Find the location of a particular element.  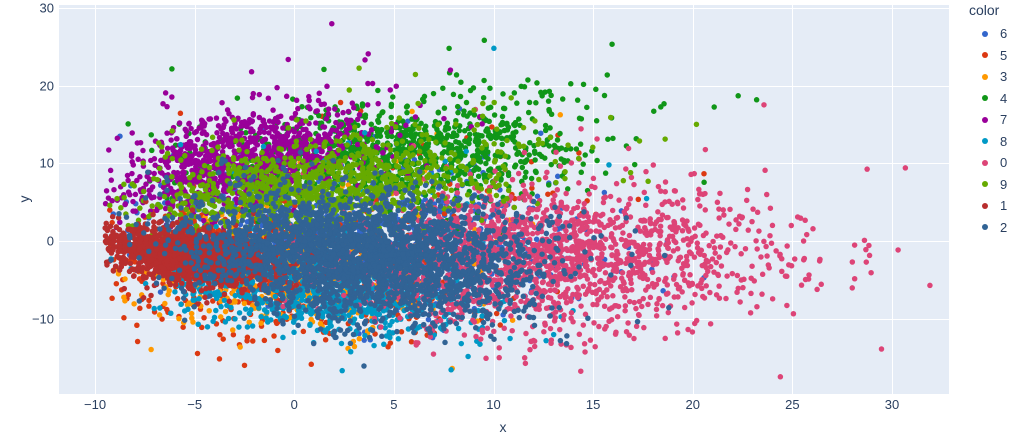

x-tick-label: 25 is located at coordinates (792, 404).